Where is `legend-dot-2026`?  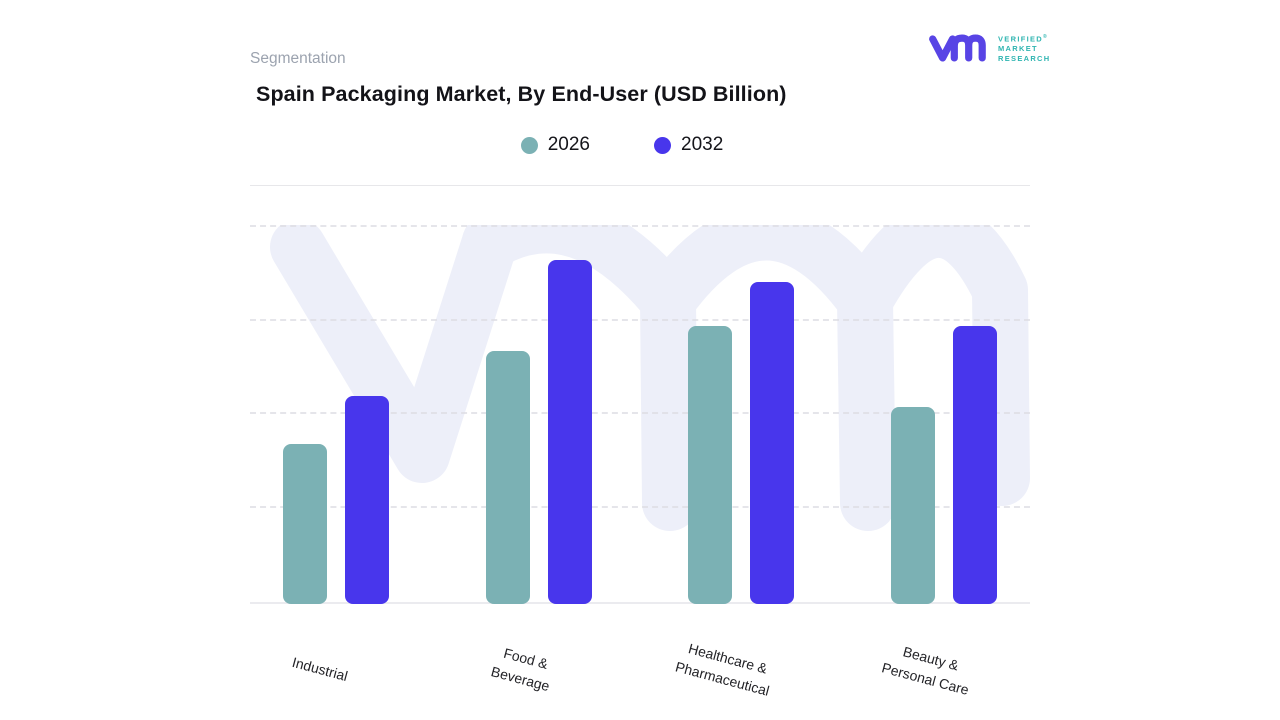
legend-dot-2026 is located at coordinates (529, 145).